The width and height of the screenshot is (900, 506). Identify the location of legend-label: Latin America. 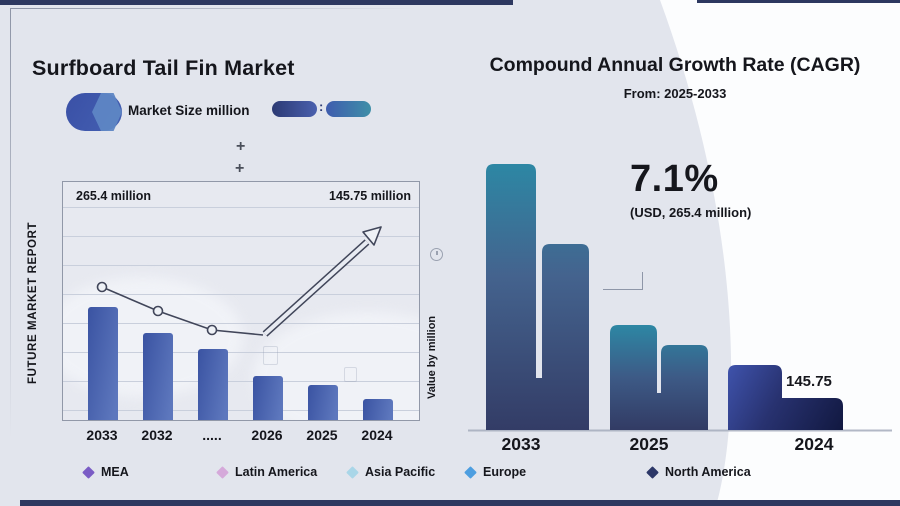
(276, 472).